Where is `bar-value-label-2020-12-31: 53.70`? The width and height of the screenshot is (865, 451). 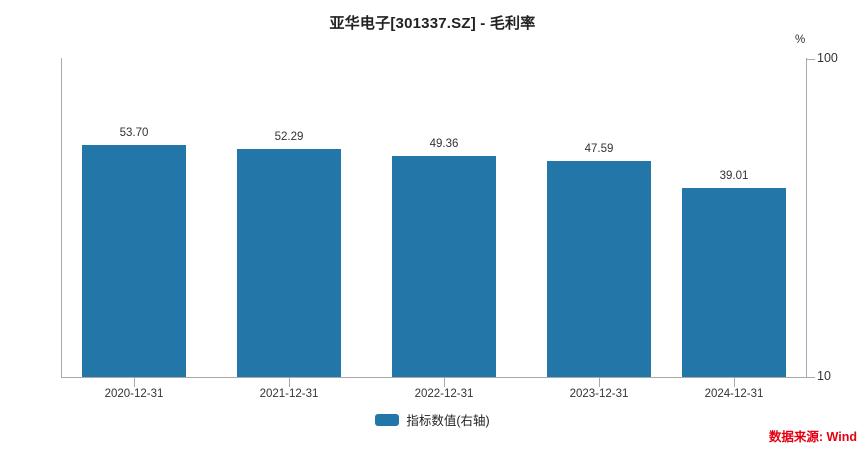 bar-value-label-2020-12-31: 53.70 is located at coordinates (134, 133).